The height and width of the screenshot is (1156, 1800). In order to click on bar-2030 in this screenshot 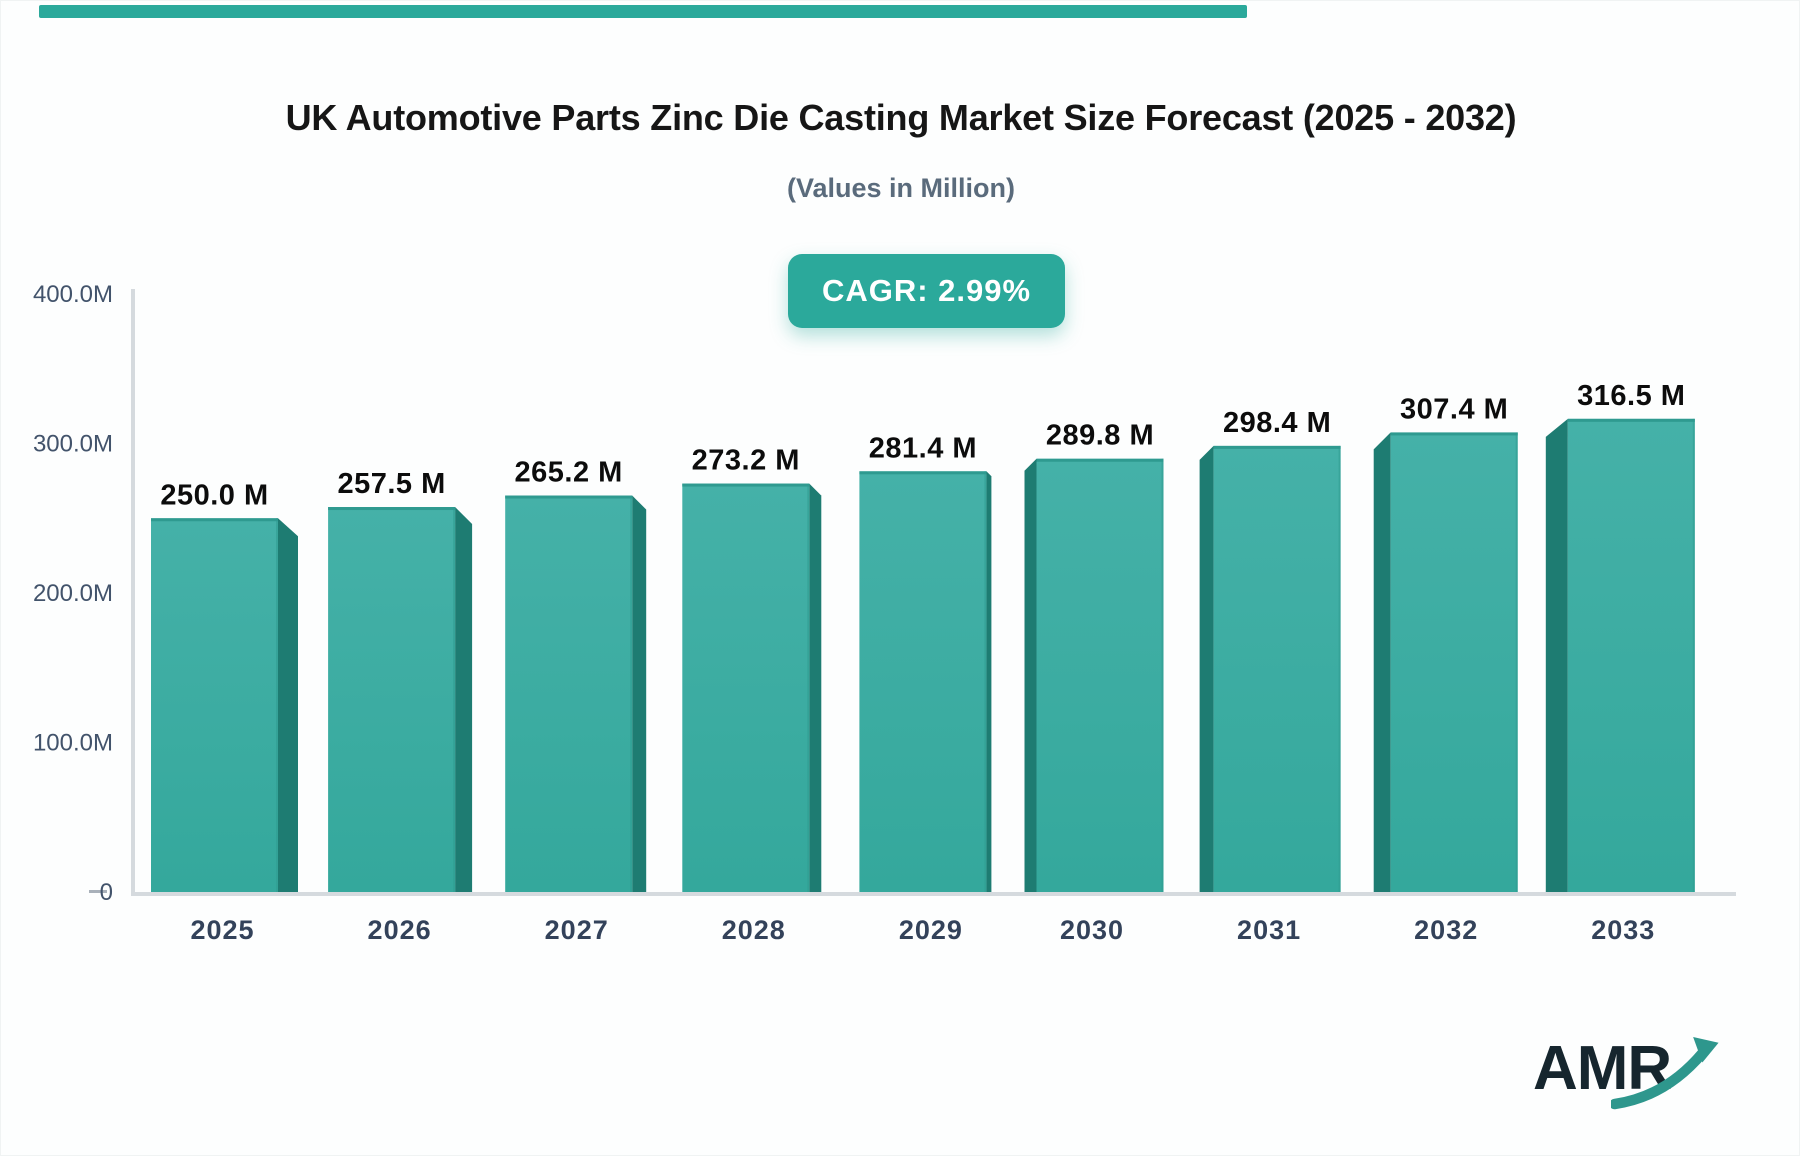, I will do `click(1094, 675)`.